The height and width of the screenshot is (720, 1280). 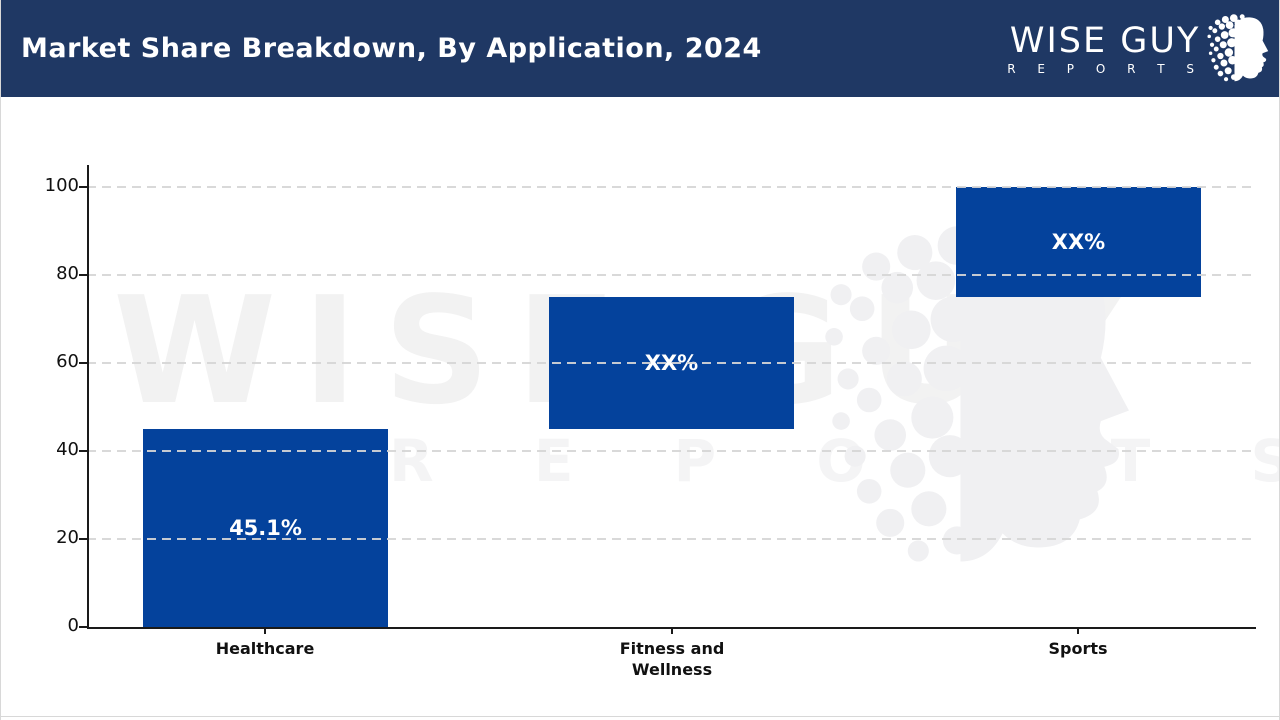 I want to click on x-axis-spine, so click(x=671, y=628).